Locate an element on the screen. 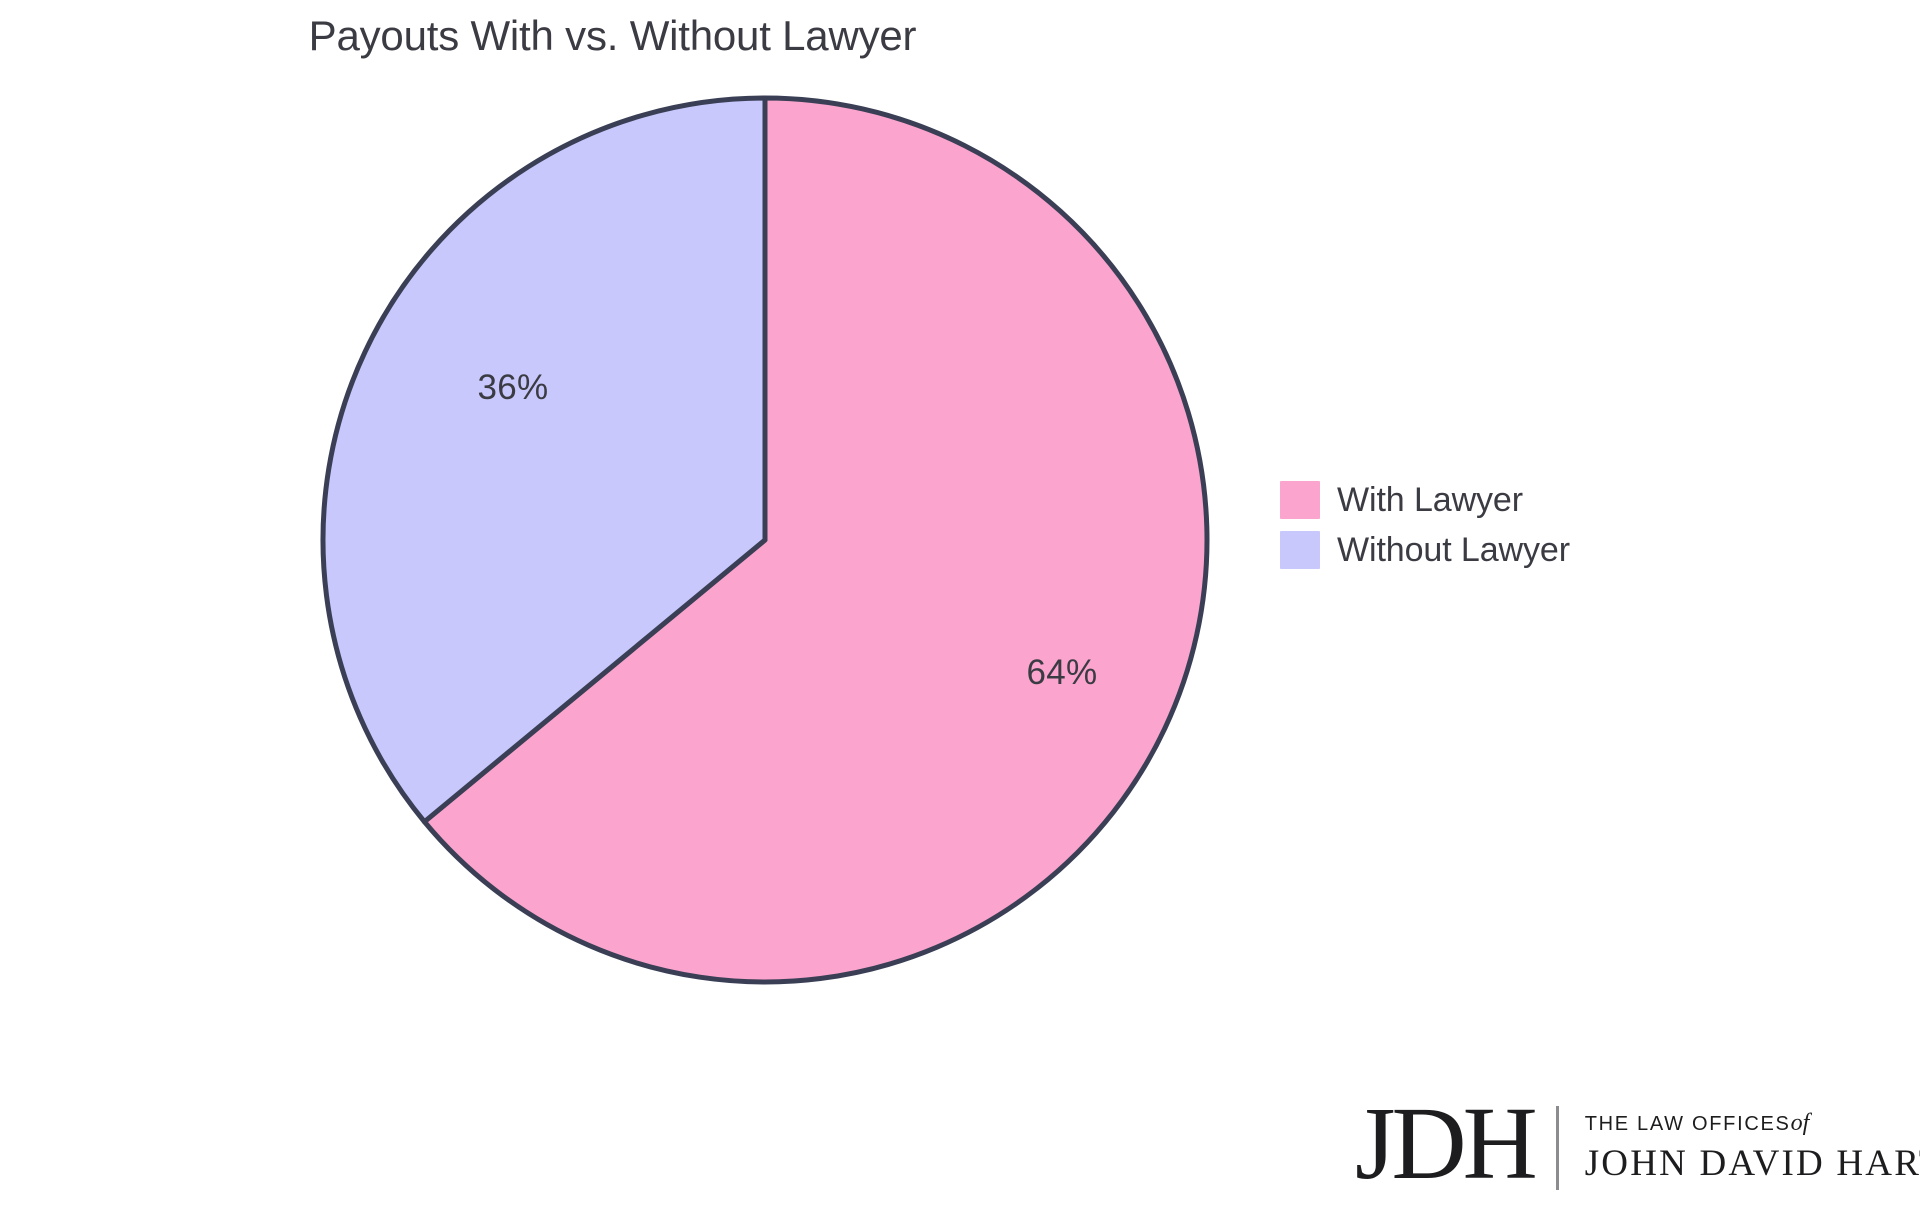  logo-wordmark: THE LAW OFFICESof JOHN DAVID HART is located at coordinates (1739, 1147).